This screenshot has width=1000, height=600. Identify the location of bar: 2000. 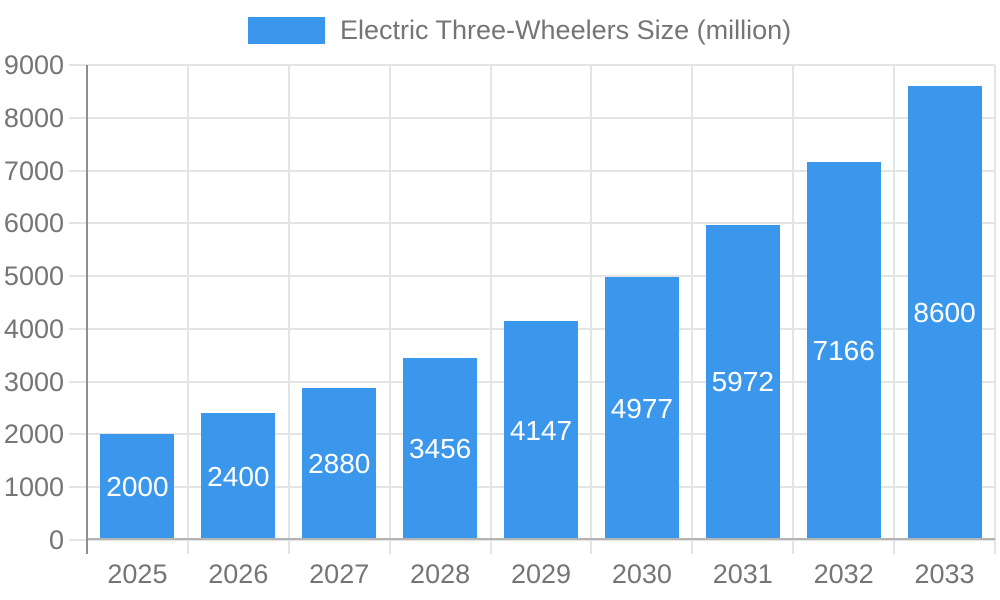
(137, 487).